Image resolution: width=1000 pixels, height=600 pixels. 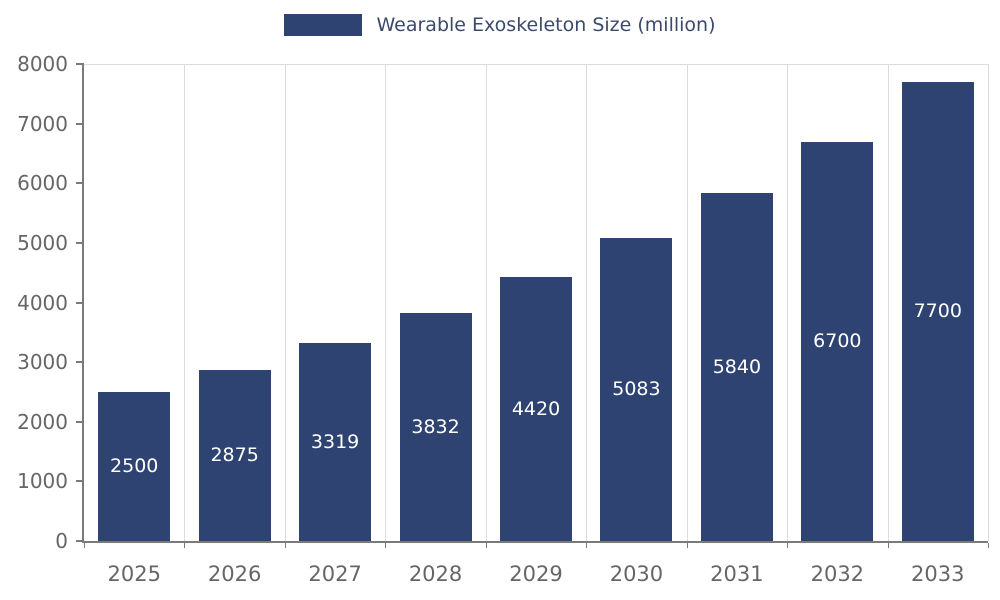 I want to click on x-axis-label: 2033, so click(x=938, y=574).